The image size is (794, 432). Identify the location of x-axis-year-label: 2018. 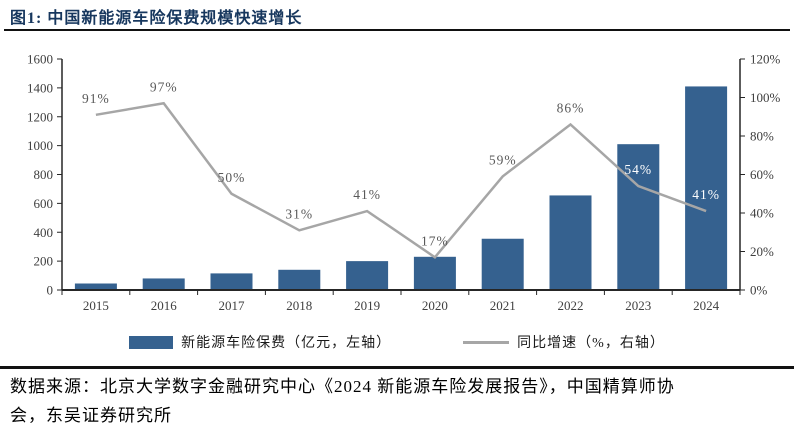
(299, 305).